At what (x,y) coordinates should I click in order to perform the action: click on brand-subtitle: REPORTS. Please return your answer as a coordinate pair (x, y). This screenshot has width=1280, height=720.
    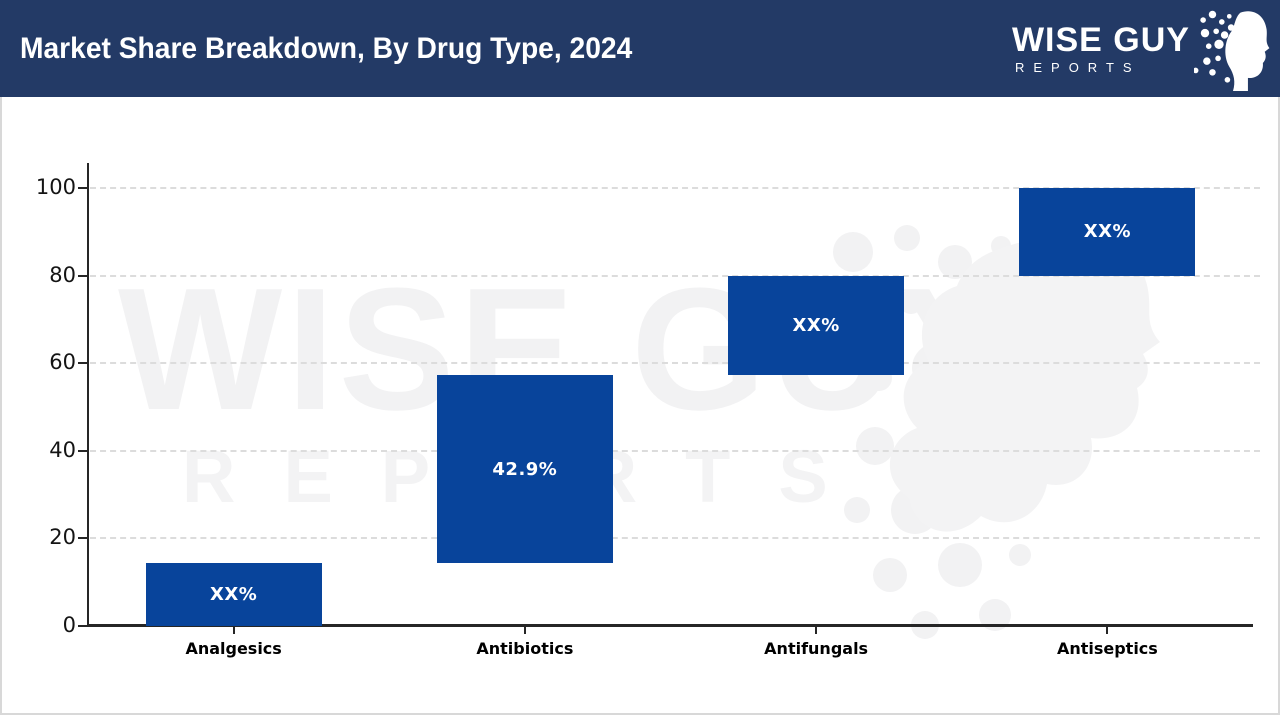
    Looking at the image, I should click on (1077, 67).